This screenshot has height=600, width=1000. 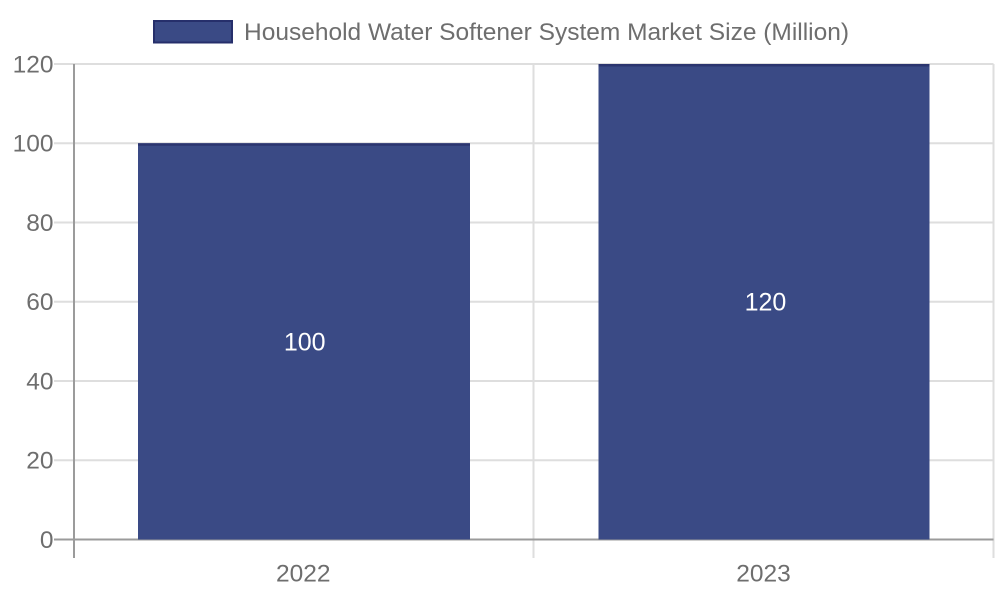 What do you see at coordinates (47, 540) in the screenshot?
I see `svg-text: 0` at bounding box center [47, 540].